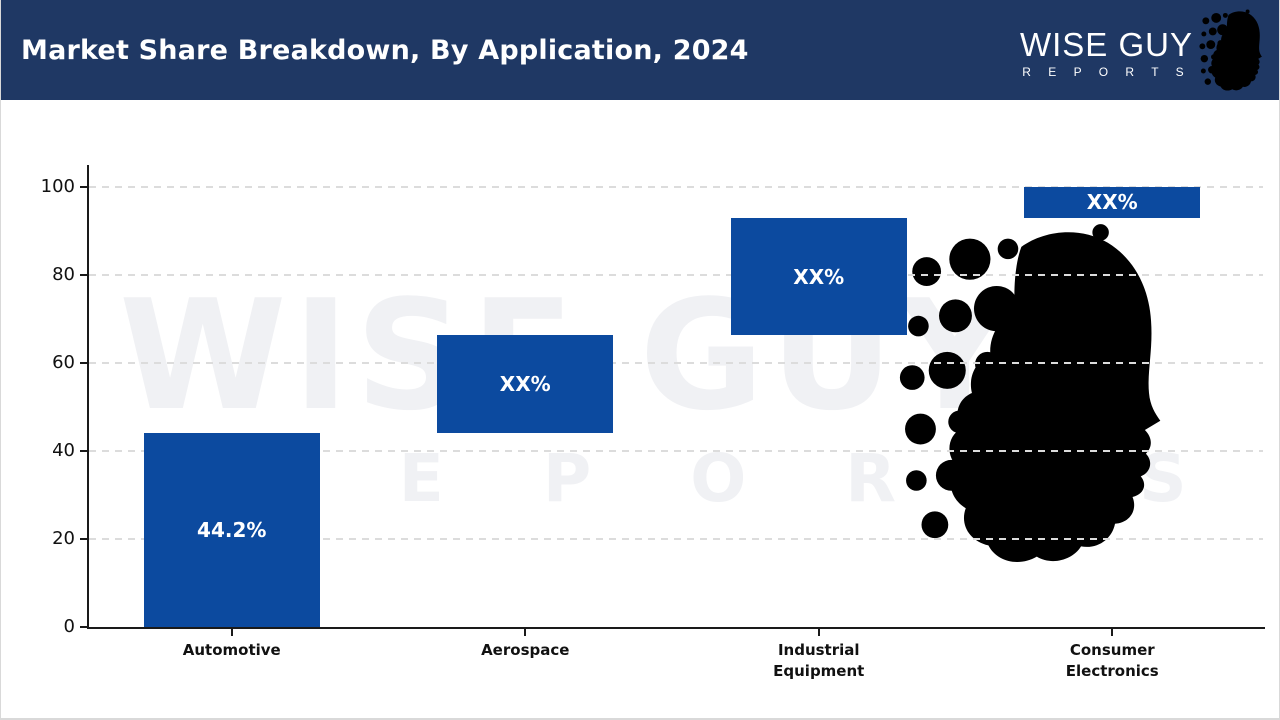 The image size is (1280, 720). I want to click on ytick-label-40: 40, so click(63, 450).